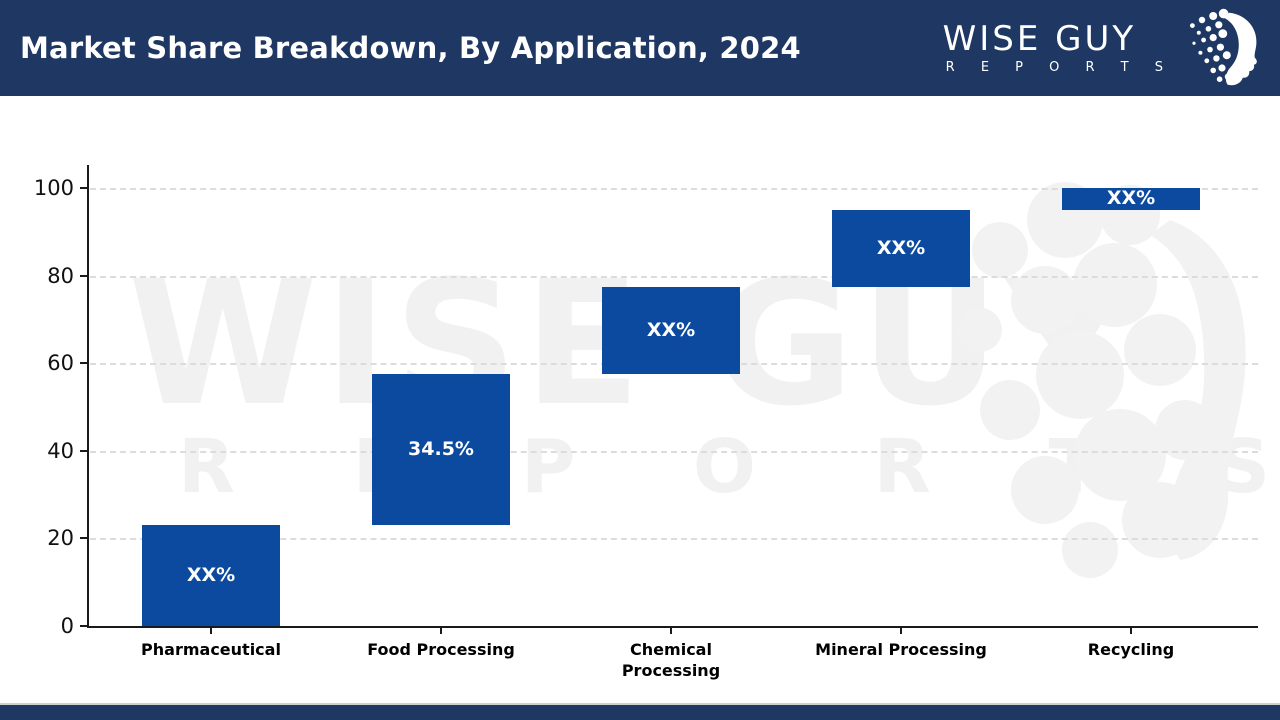  I want to click on footer-band, so click(640, 712).